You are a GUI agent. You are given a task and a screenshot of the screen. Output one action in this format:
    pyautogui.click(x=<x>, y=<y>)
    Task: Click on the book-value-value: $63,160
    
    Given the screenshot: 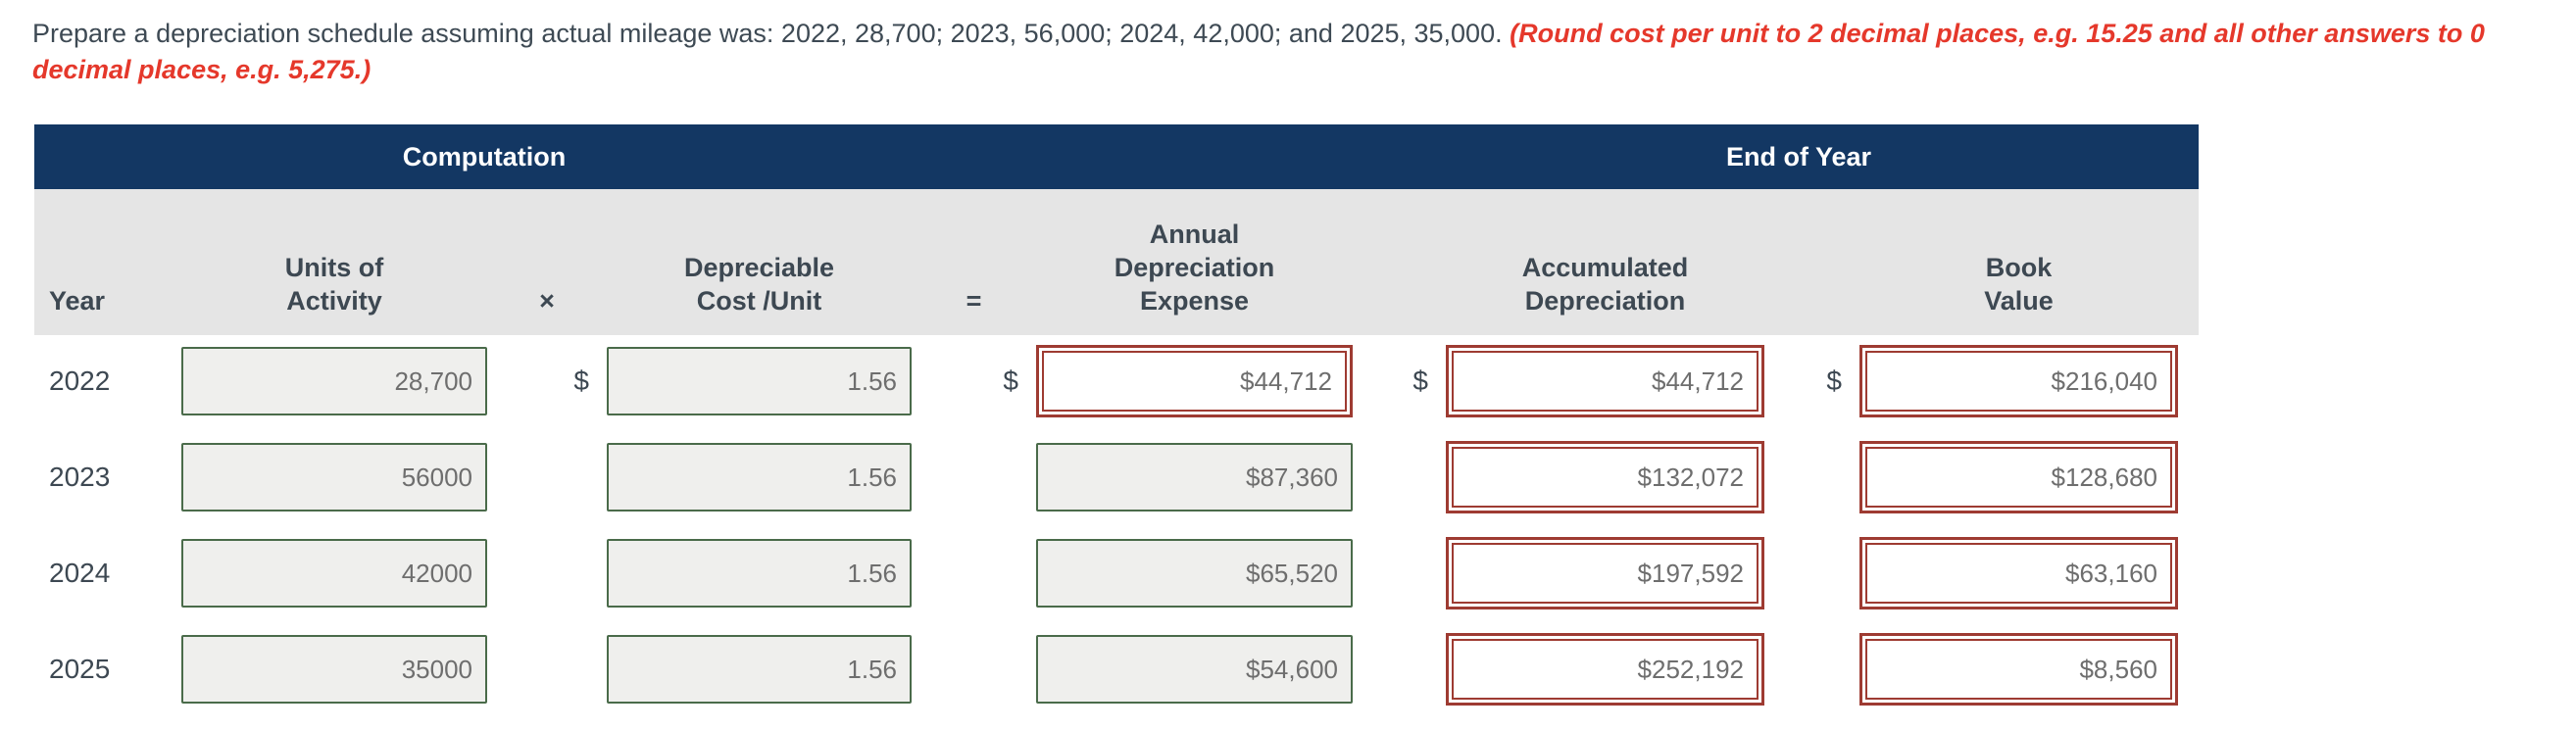 What is the action you would take?
    pyautogui.click(x=2018, y=573)
    